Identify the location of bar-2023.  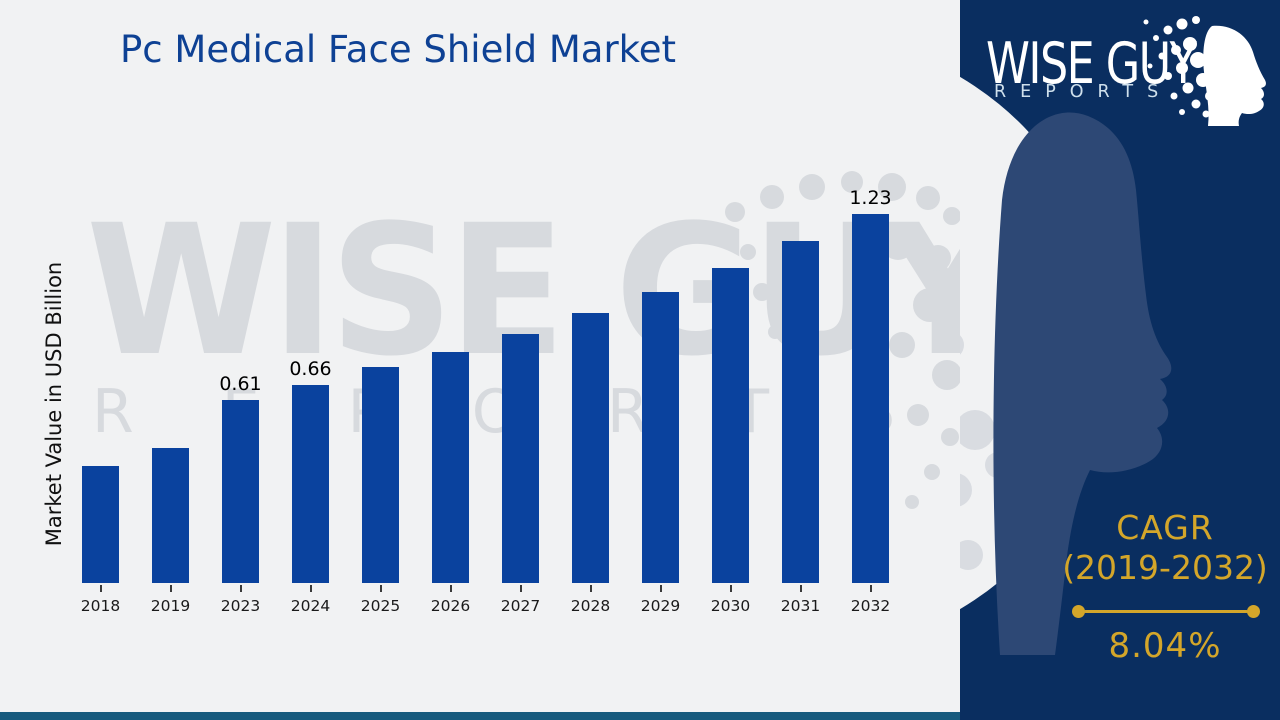
(240, 491).